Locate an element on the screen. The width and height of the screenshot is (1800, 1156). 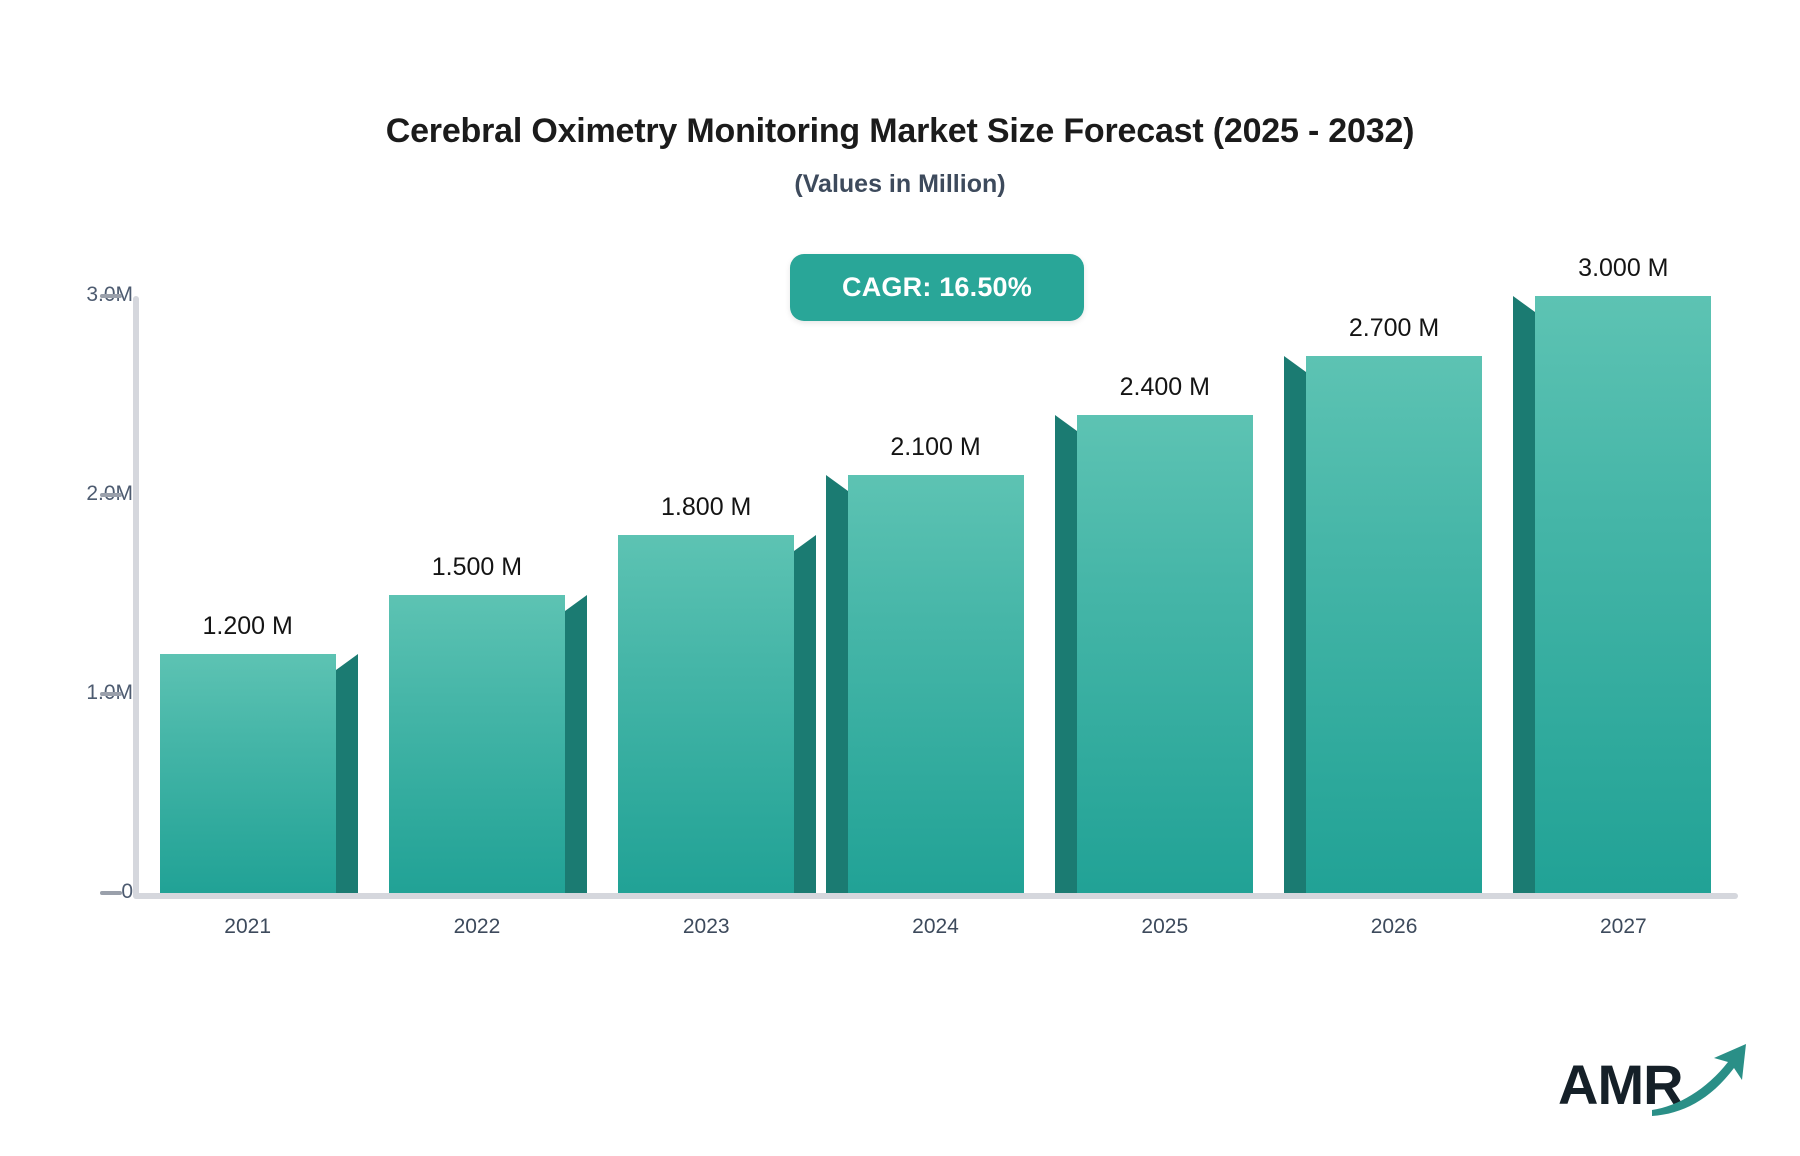
chart-subtitle: (Values in Million) is located at coordinates (900, 184).